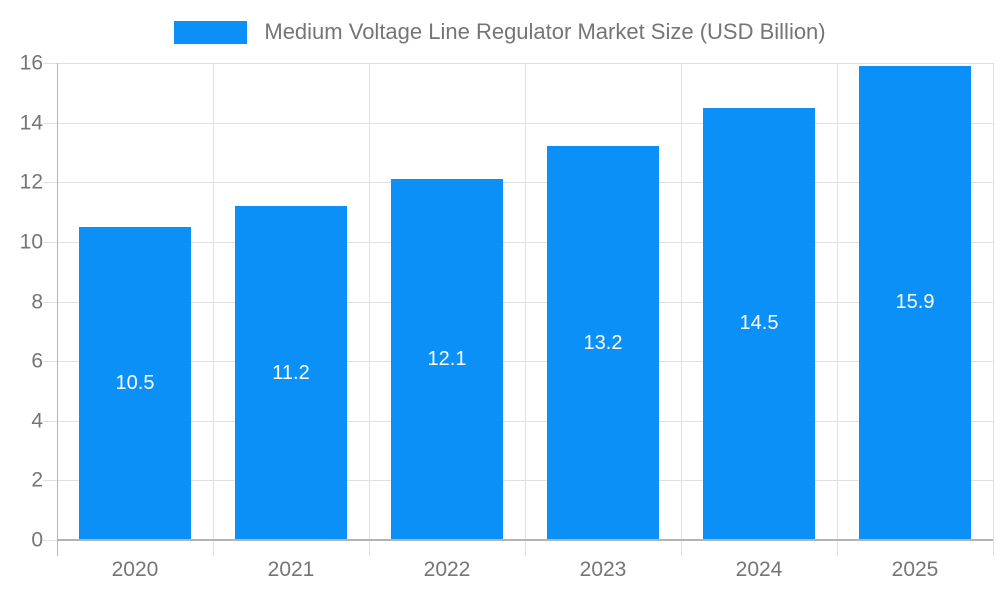 This screenshot has width=1000, height=600. What do you see at coordinates (37, 361) in the screenshot?
I see `y-tick-label: 6` at bounding box center [37, 361].